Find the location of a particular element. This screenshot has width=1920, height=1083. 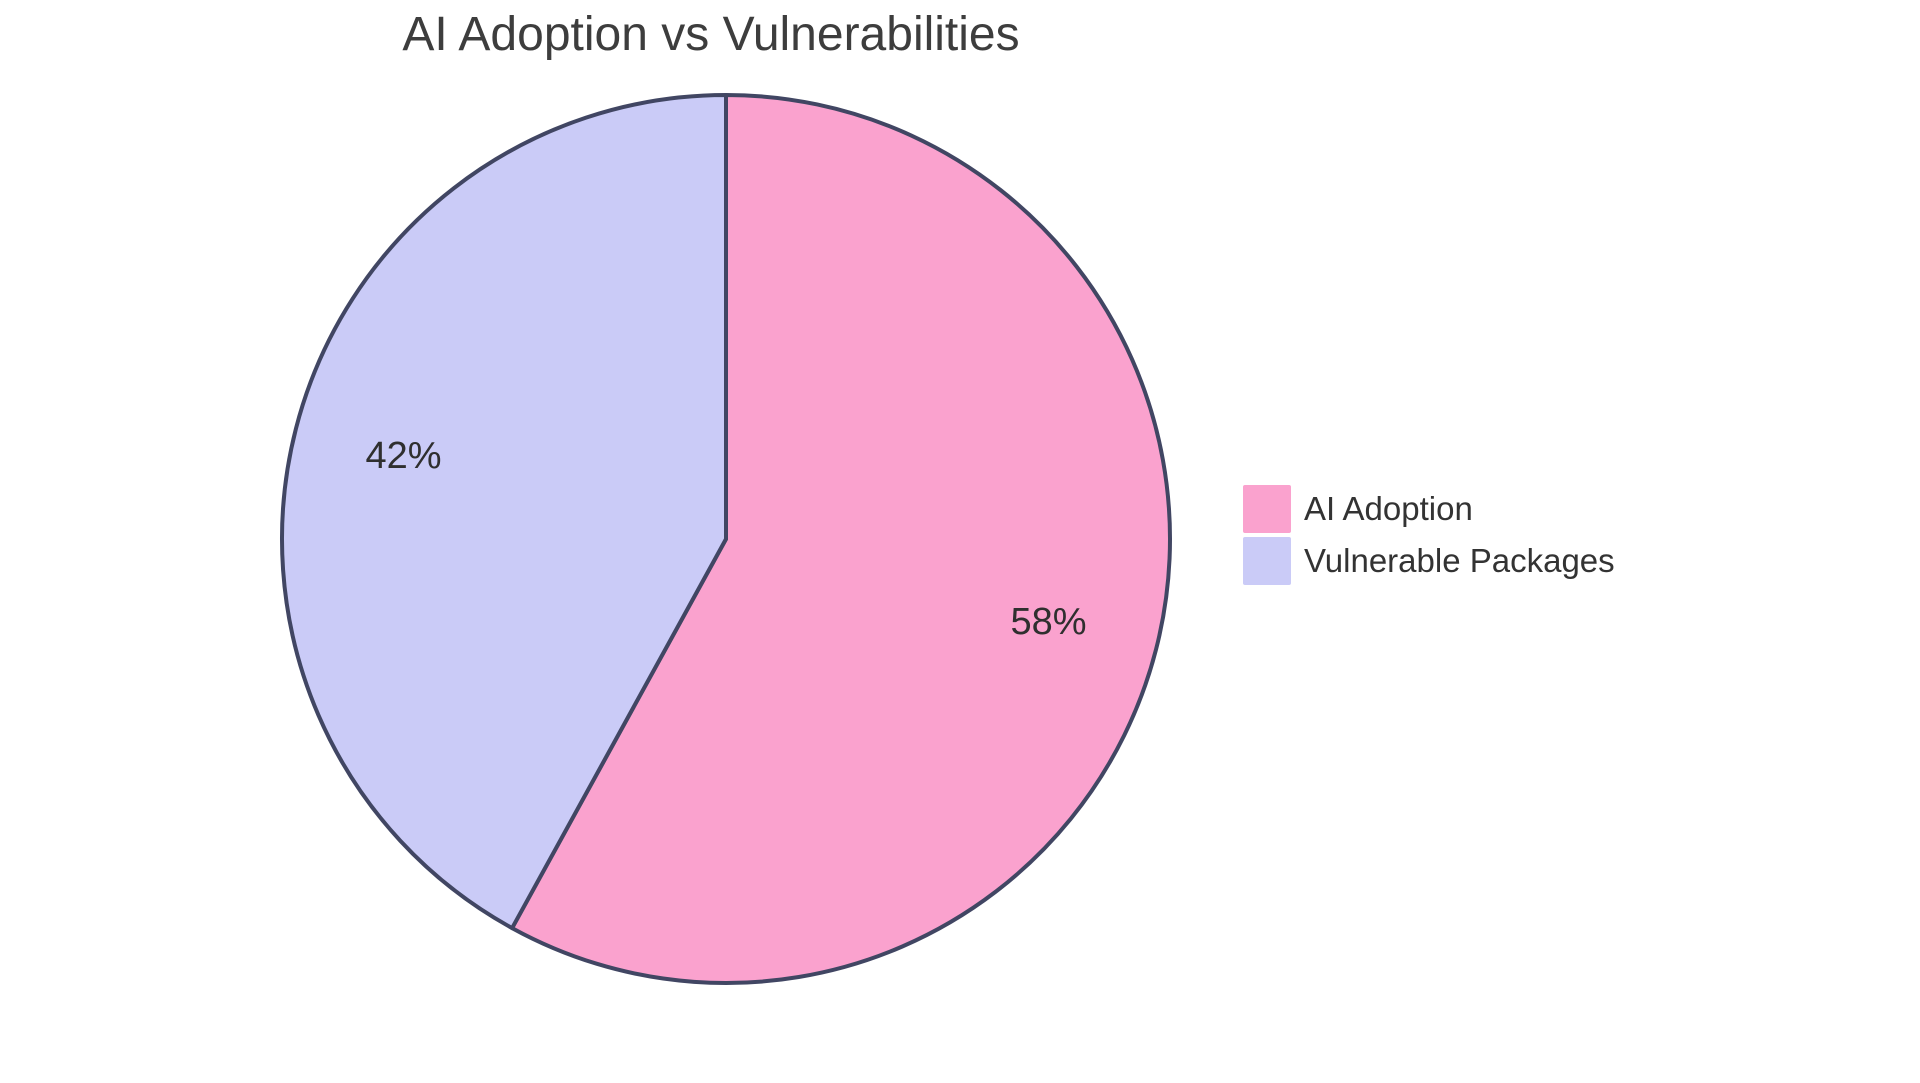

legend-item: AI Adoption is located at coordinates (1429, 509).